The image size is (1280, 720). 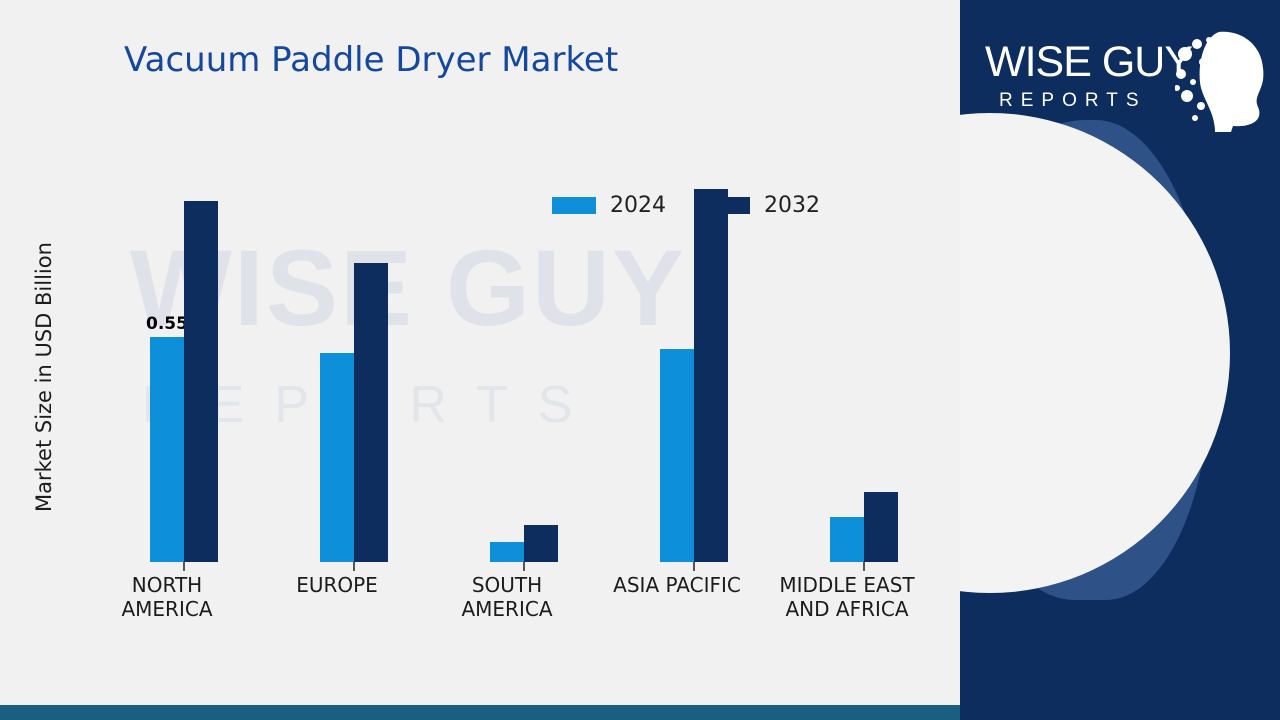 What do you see at coordinates (574, 205) in the screenshot?
I see `legend-swatch-2024` at bounding box center [574, 205].